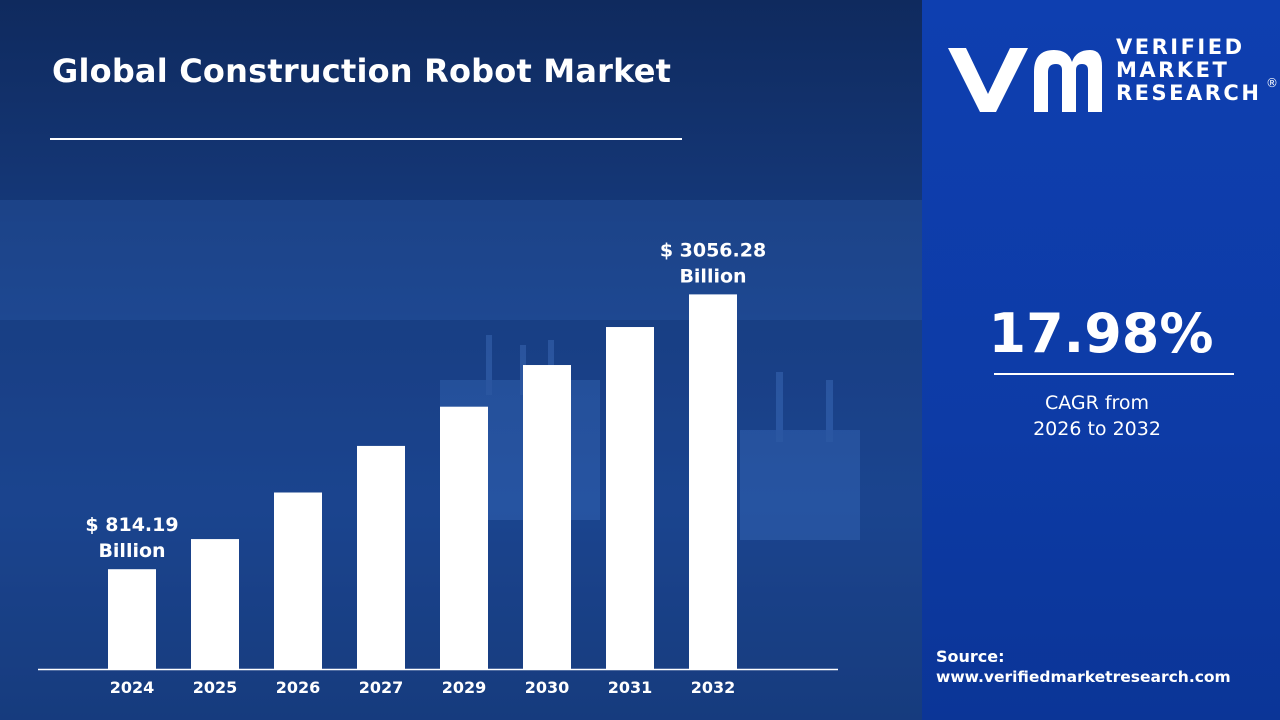 Image resolution: width=1280 pixels, height=720 pixels. Describe the element at coordinates (630, 498) in the screenshot. I see `bar-2031` at that location.